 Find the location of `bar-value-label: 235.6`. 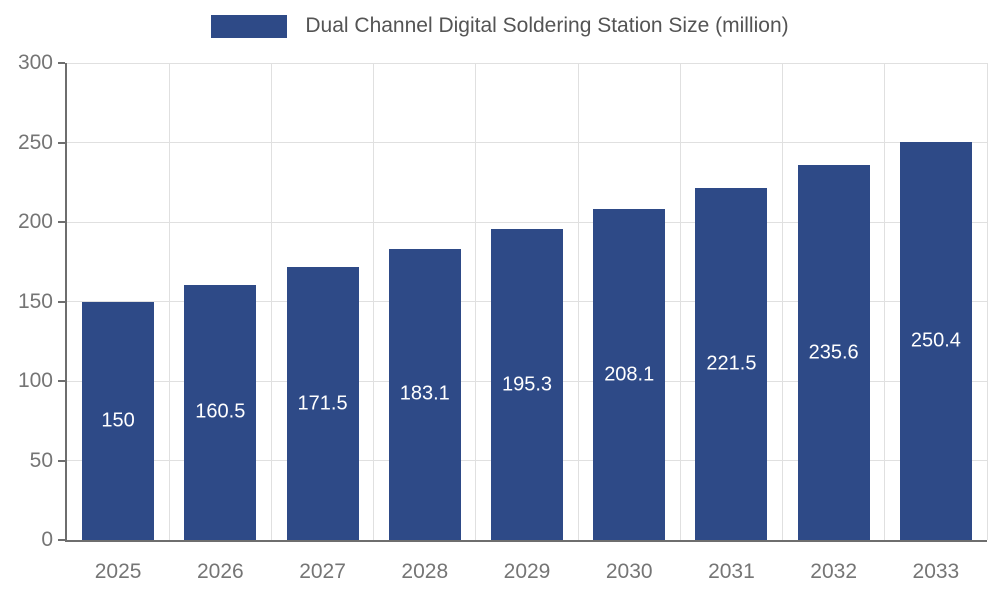

bar-value-label: 235.6 is located at coordinates (833, 352).